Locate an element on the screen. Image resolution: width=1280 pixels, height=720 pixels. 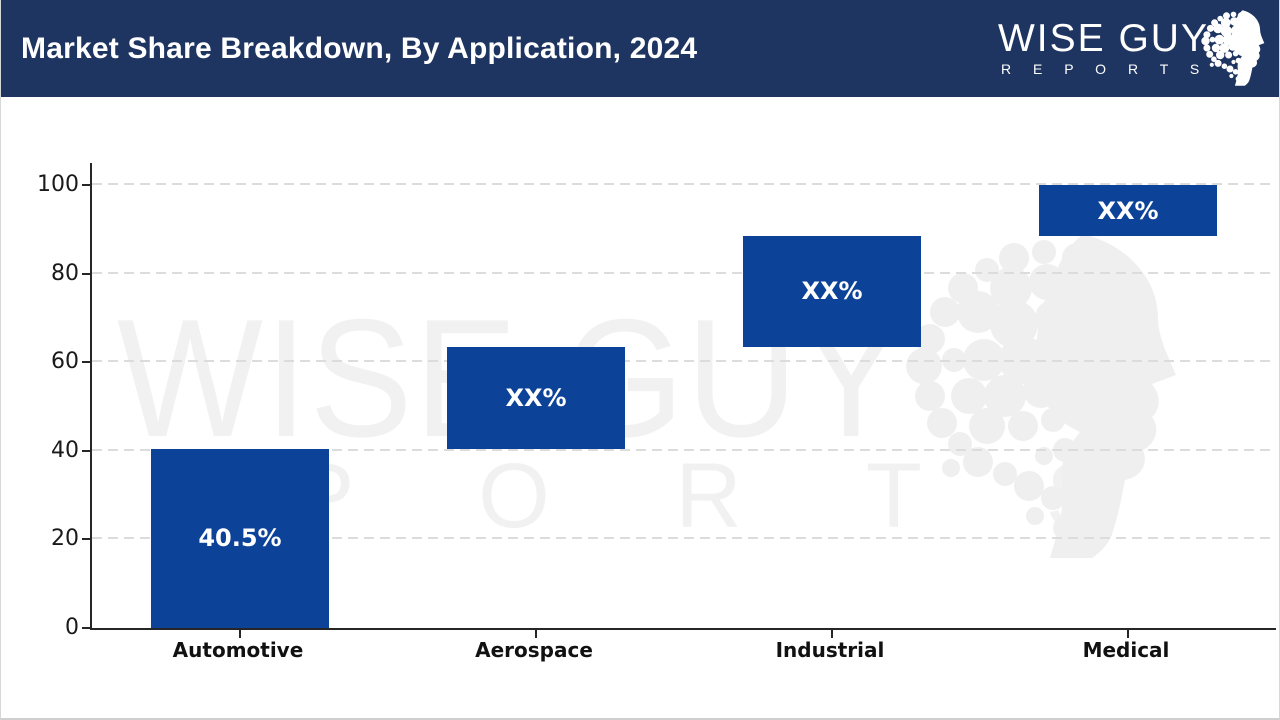
brand-logo: WISE GUY R E P O R T S is located at coordinates (1131, 48).